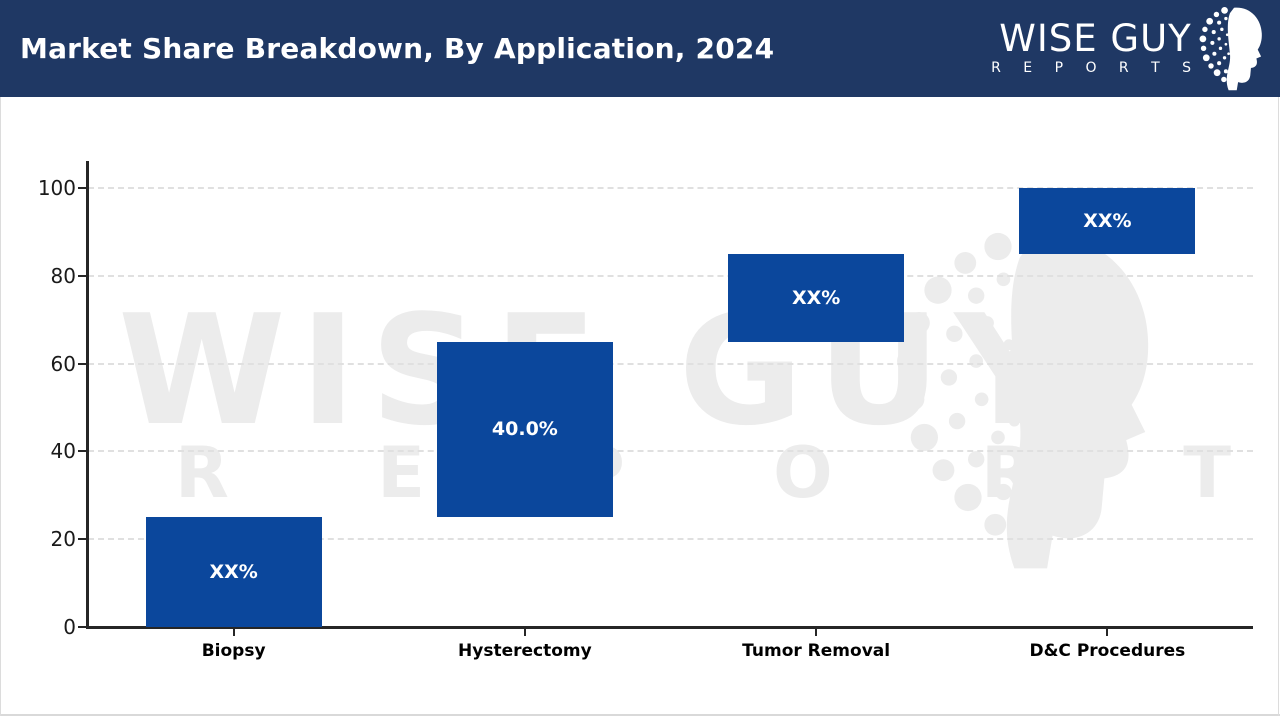 Image resolution: width=1280 pixels, height=720 pixels. I want to click on x-tick-label: Biopsy, so click(233, 651).